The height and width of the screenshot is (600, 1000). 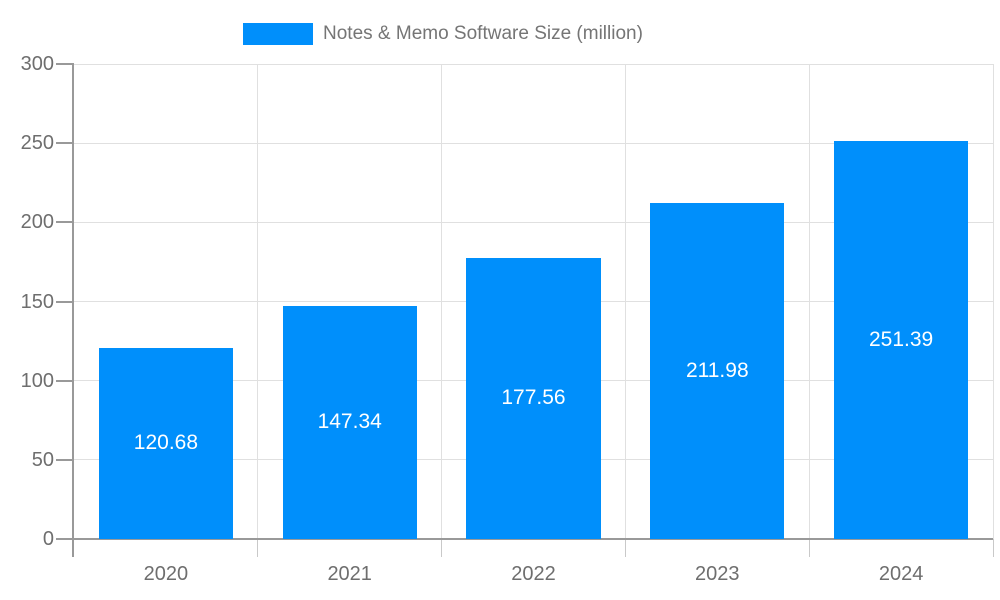 What do you see at coordinates (37, 380) in the screenshot?
I see `y-tick-label: 100` at bounding box center [37, 380].